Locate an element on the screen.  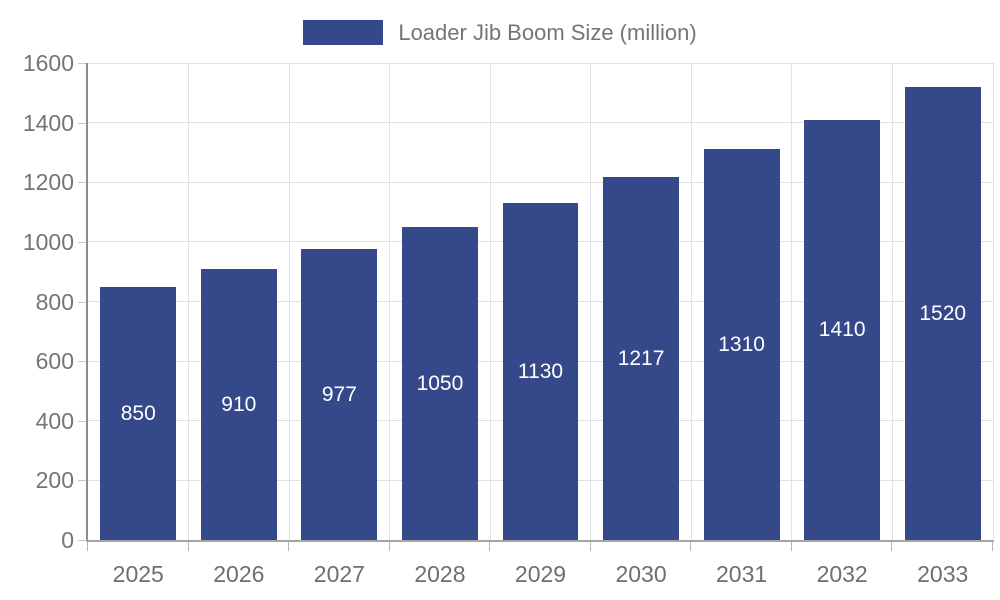
bar-value-label: 1520 is located at coordinates (943, 313).